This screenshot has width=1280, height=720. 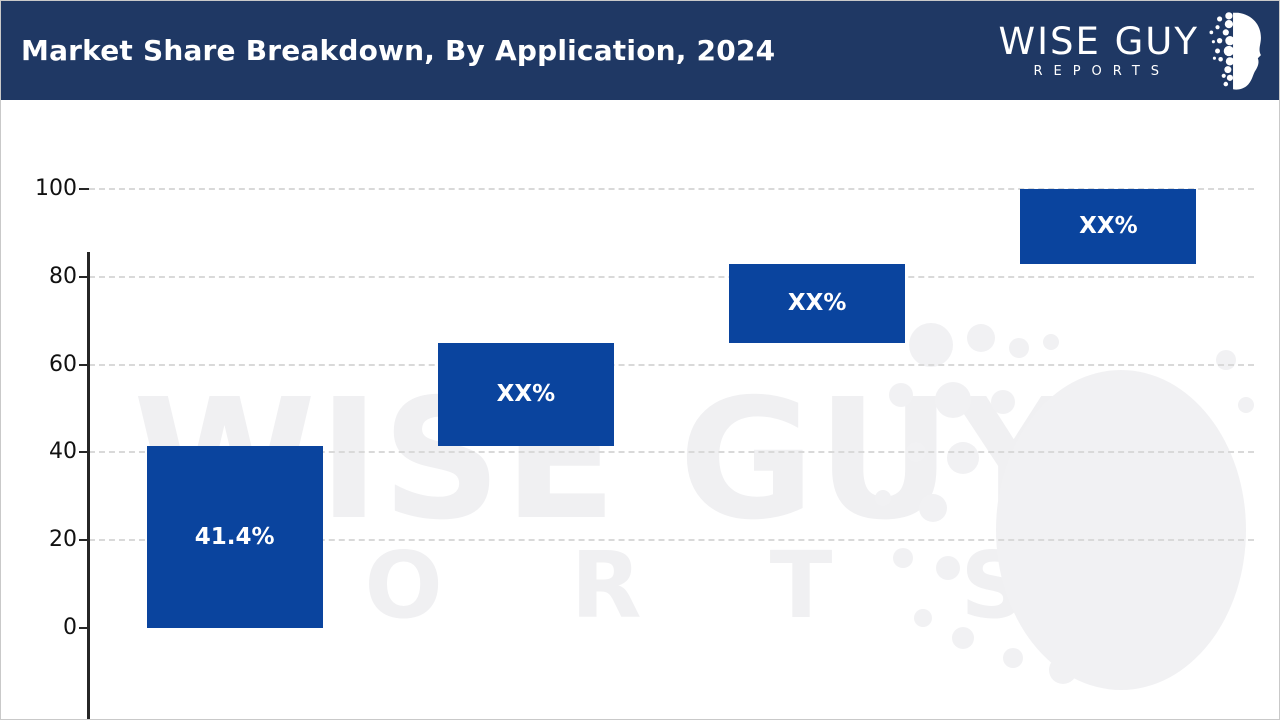 I want to click on y-tick-label-100: 100, so click(x=56, y=188).